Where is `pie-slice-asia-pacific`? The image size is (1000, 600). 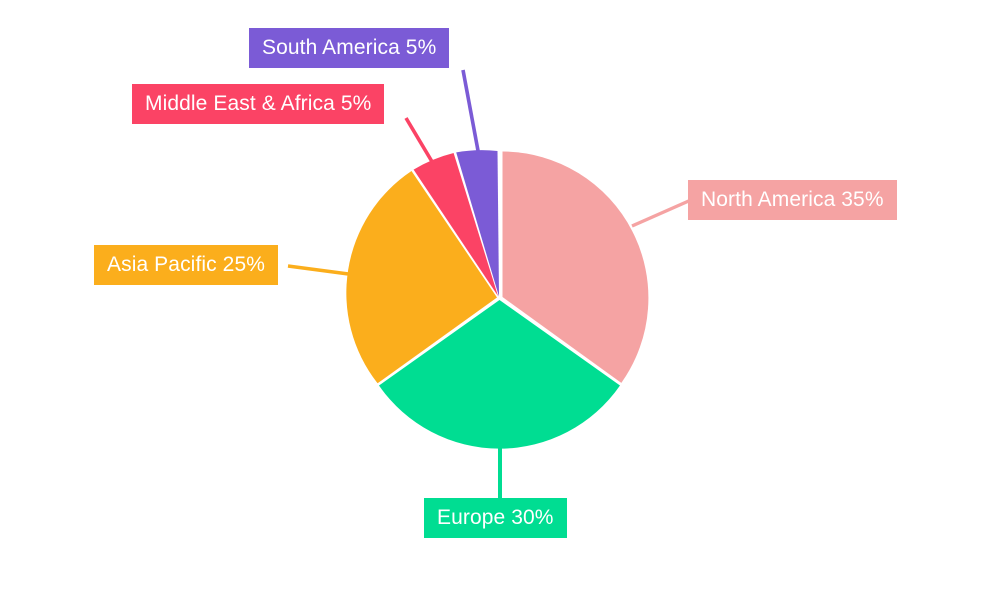
pie-slice-asia-pacific is located at coordinates (421, 277).